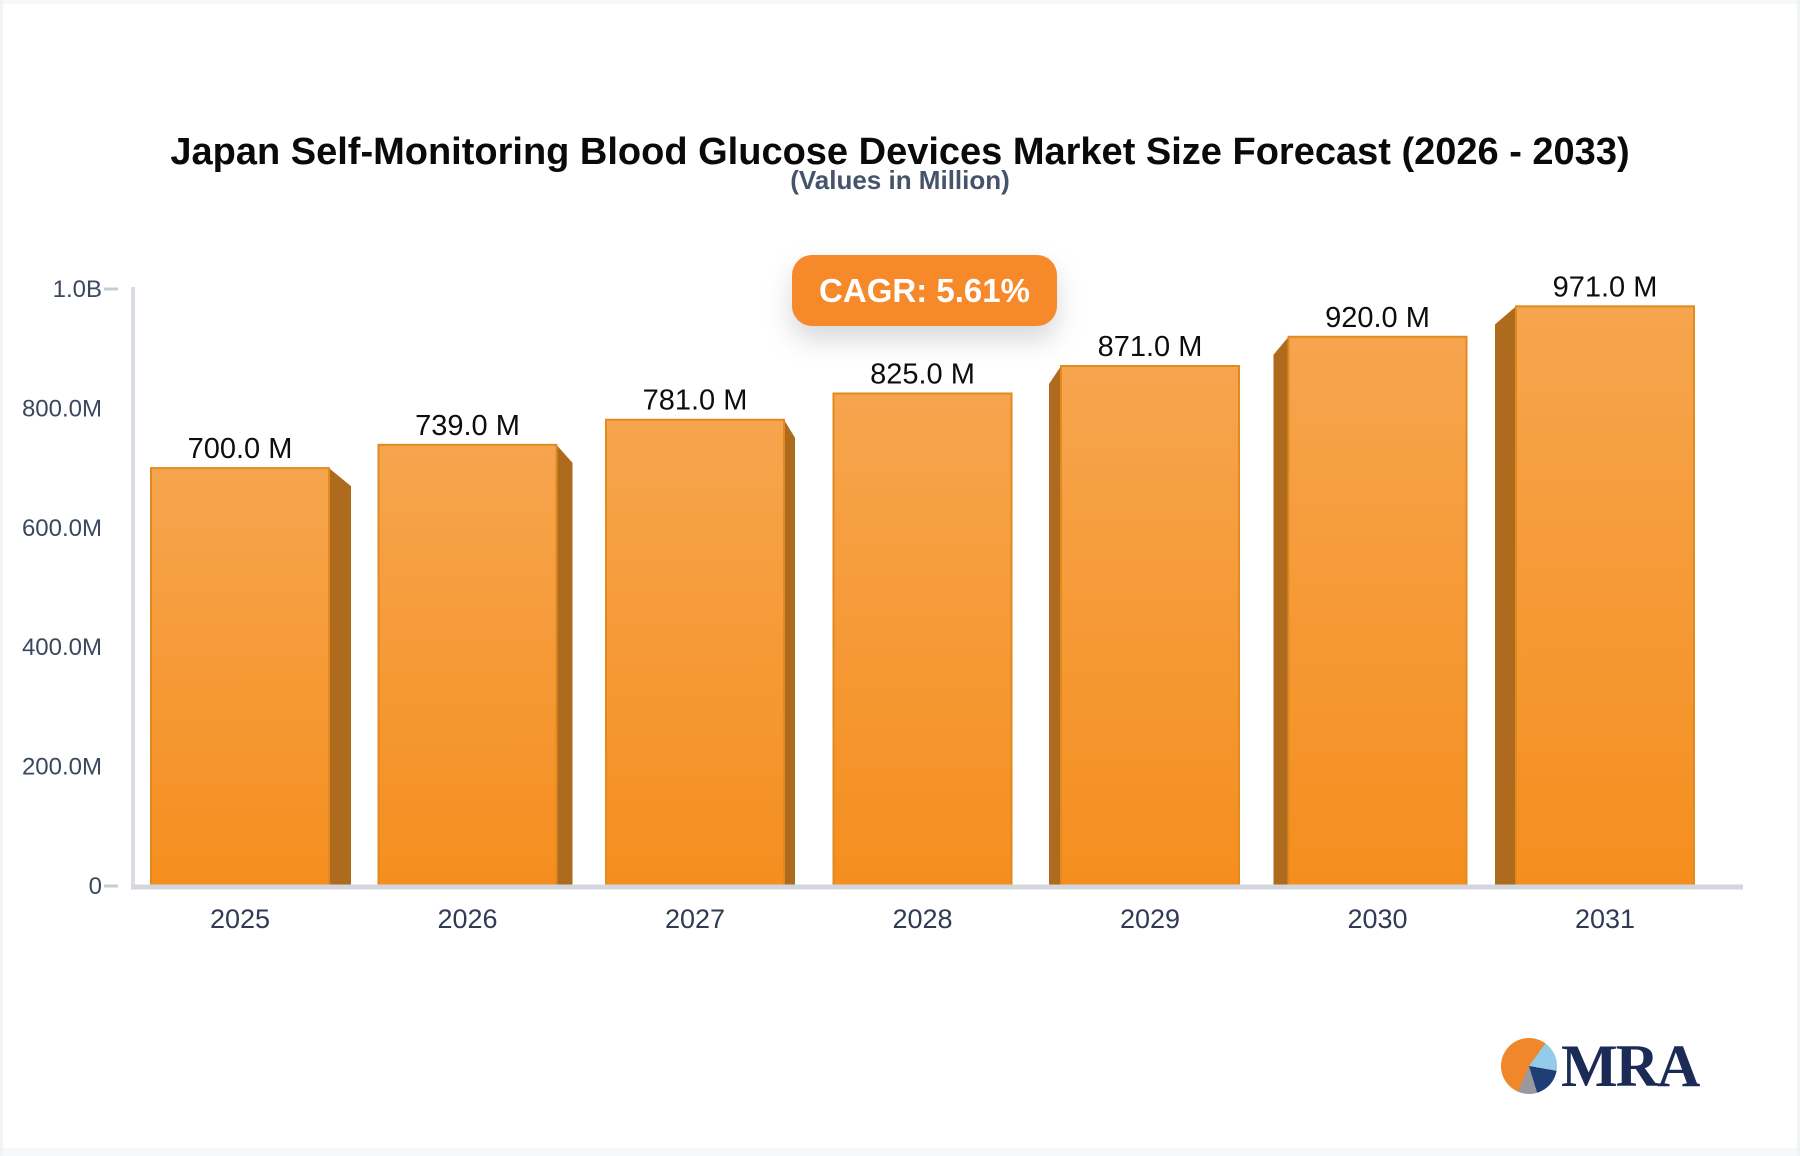 This screenshot has height=1156, width=1800. What do you see at coordinates (1630, 1066) in the screenshot?
I see `logo-text: MRA` at bounding box center [1630, 1066].